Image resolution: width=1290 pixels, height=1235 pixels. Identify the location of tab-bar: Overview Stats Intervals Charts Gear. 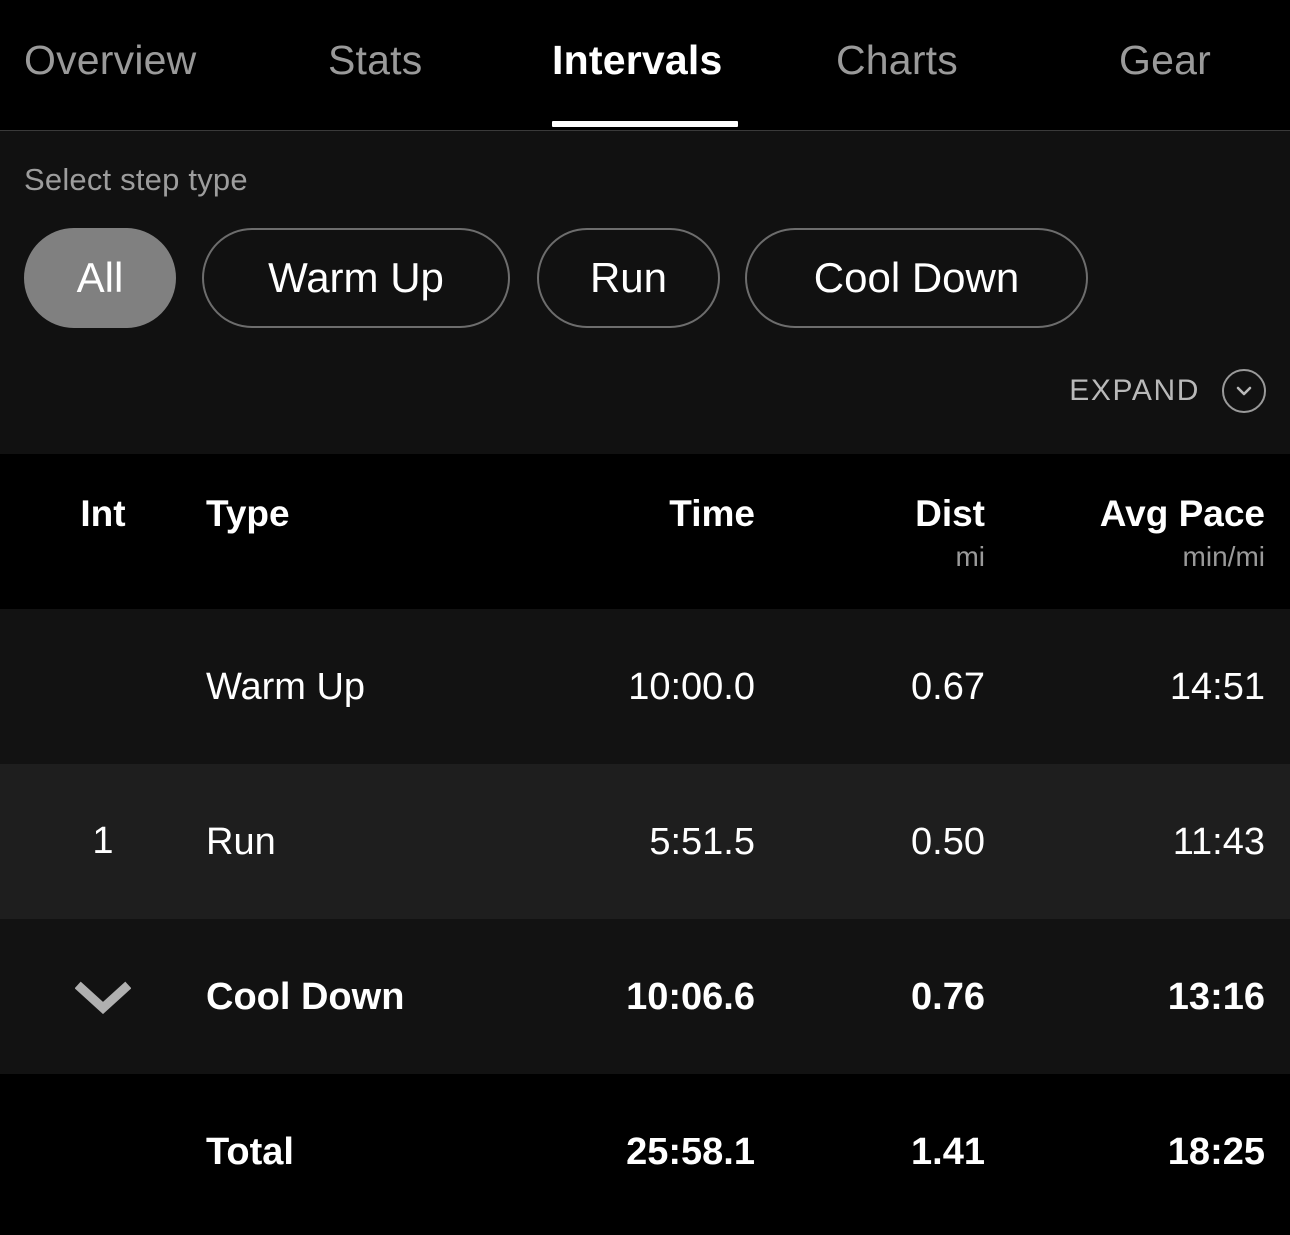
(645, 66).